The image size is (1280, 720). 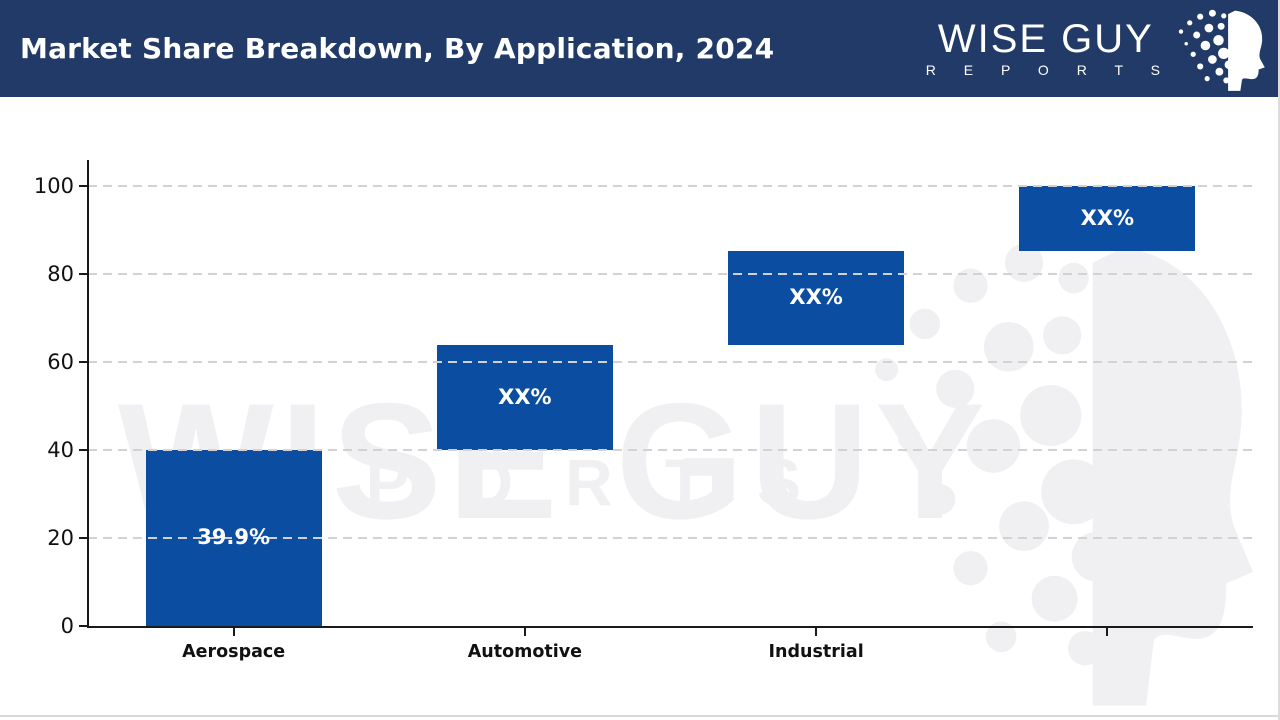 I want to click on logo-text: WISE GUY R E P O R T S, so click(x=1046, y=48).